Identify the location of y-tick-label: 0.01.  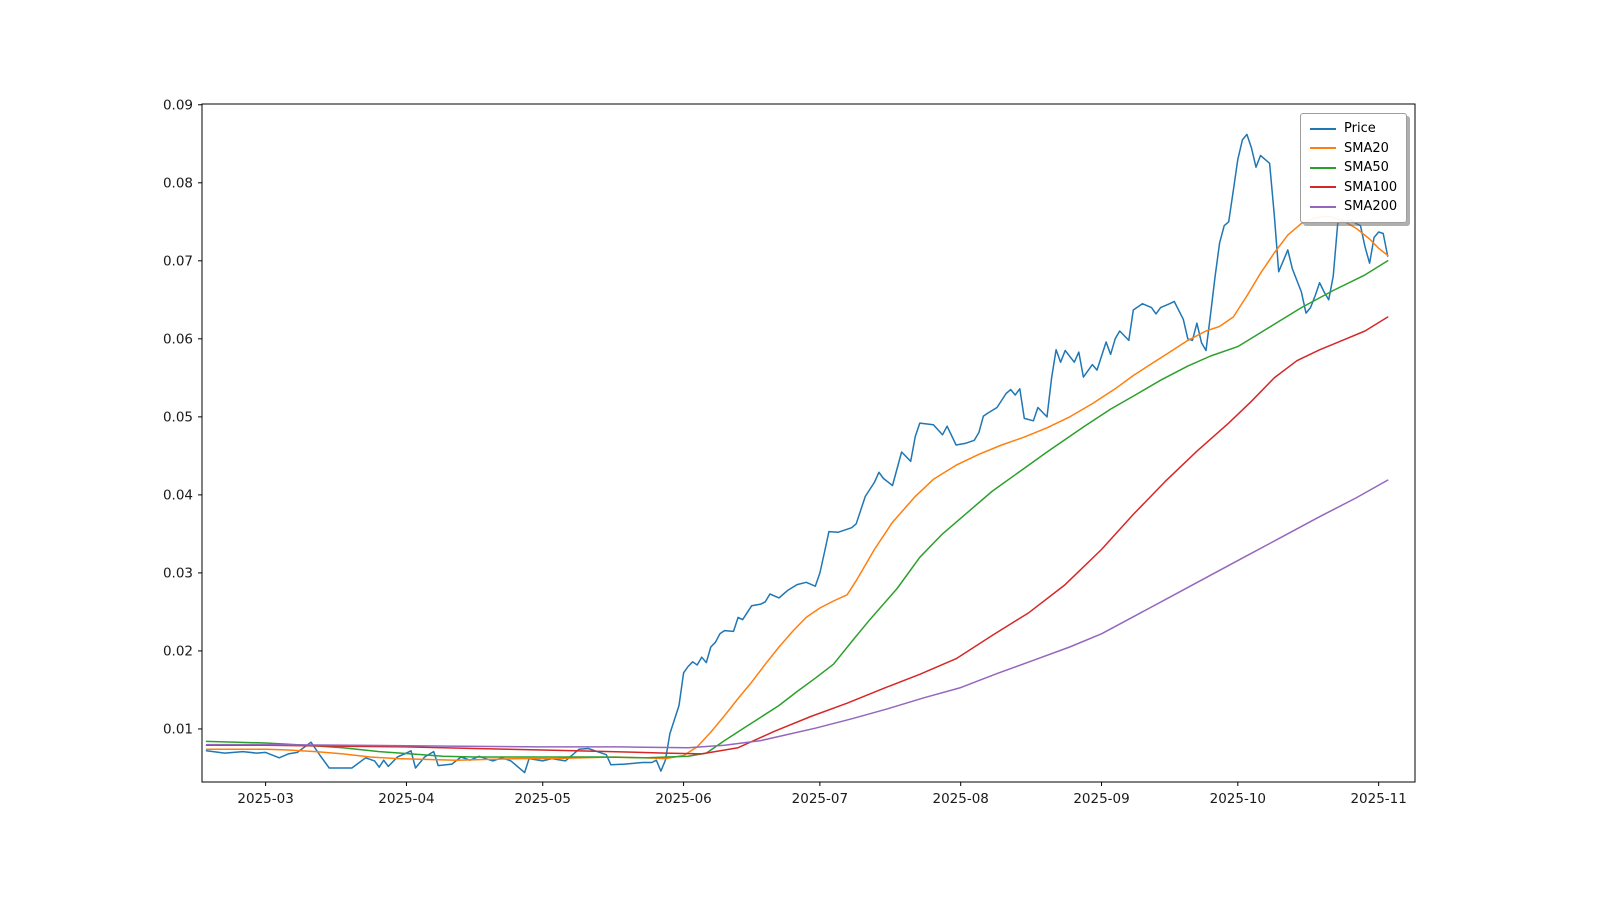
(178, 729).